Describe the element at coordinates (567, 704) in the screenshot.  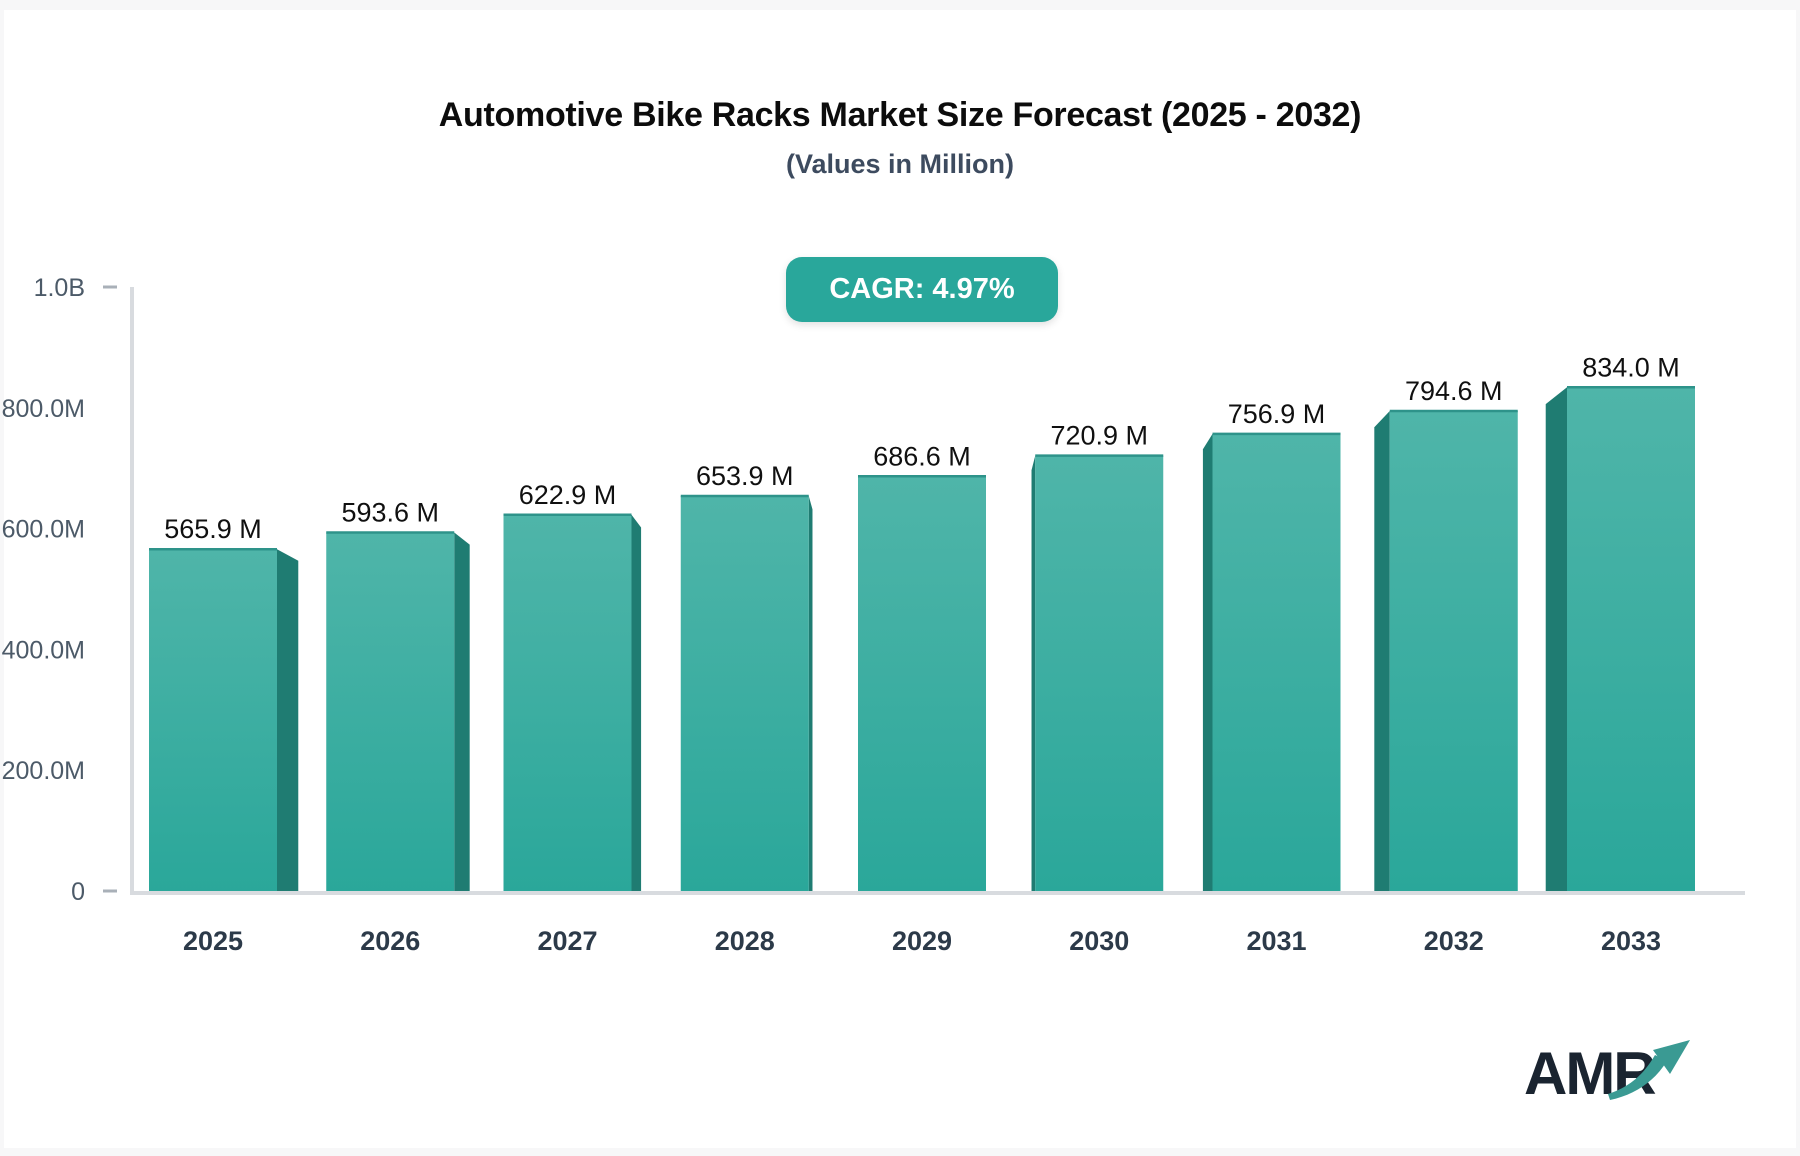
I see `bar-2027` at that location.